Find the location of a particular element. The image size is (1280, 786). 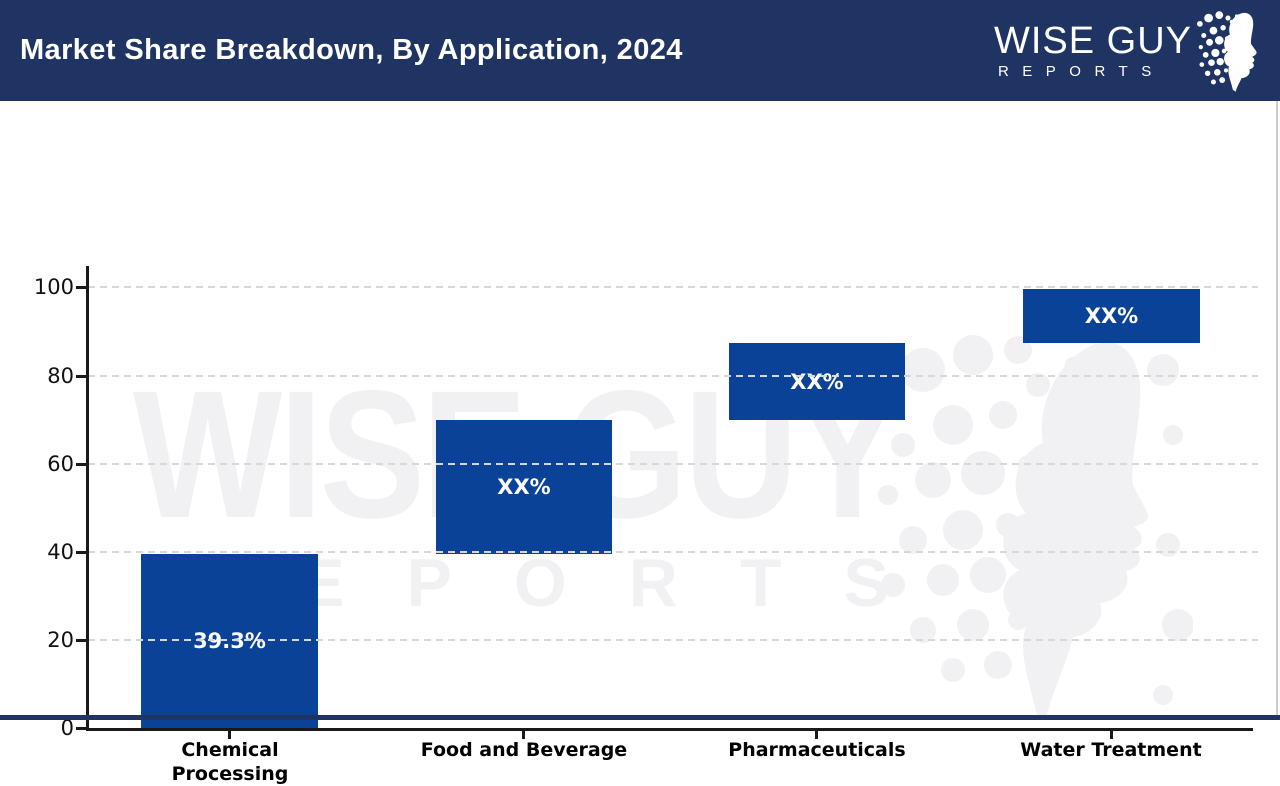

y-tick-label: 80 is located at coordinates (60, 376).